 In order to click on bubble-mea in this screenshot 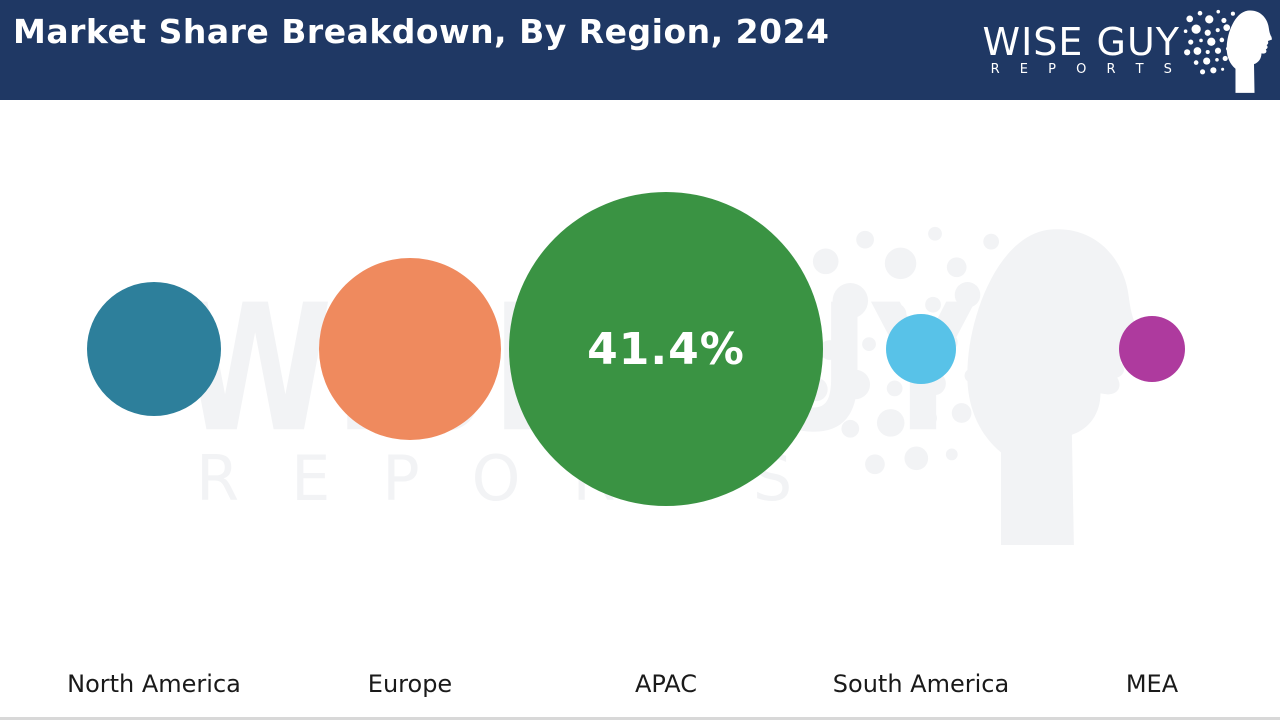, I will do `click(1152, 349)`.